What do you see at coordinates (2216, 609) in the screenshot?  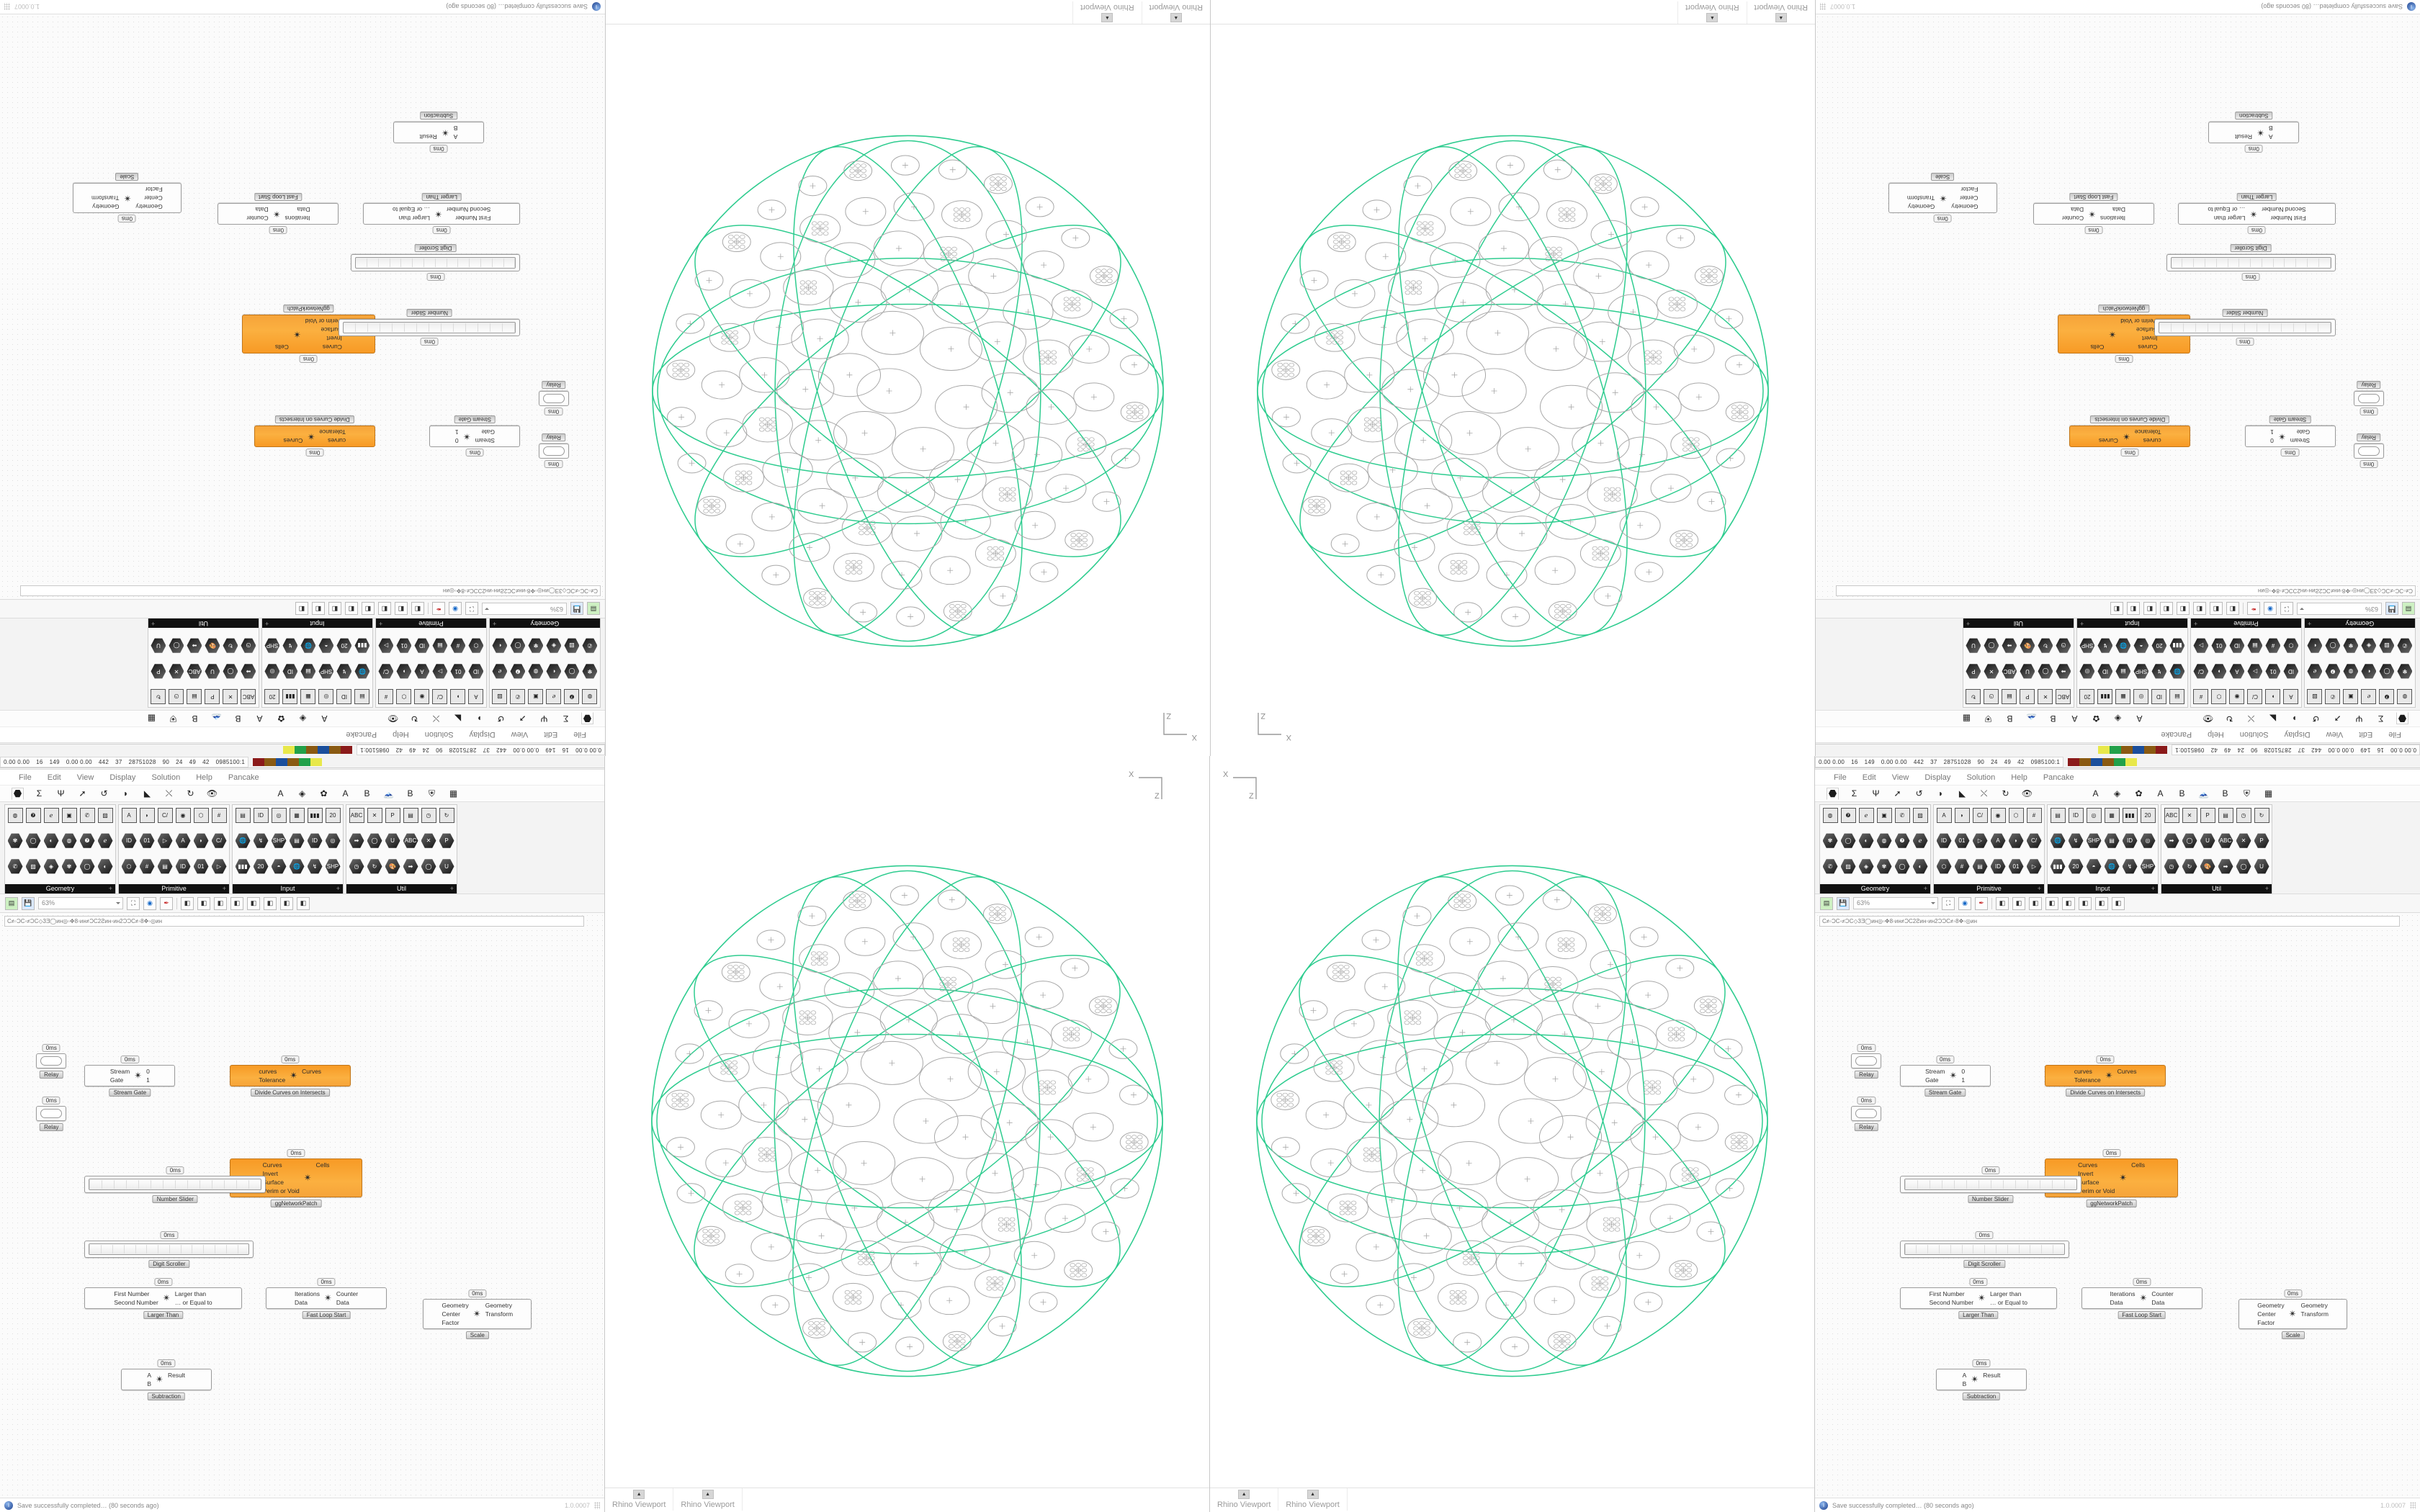 I see `cluster-icon: ◧` at bounding box center [2216, 609].